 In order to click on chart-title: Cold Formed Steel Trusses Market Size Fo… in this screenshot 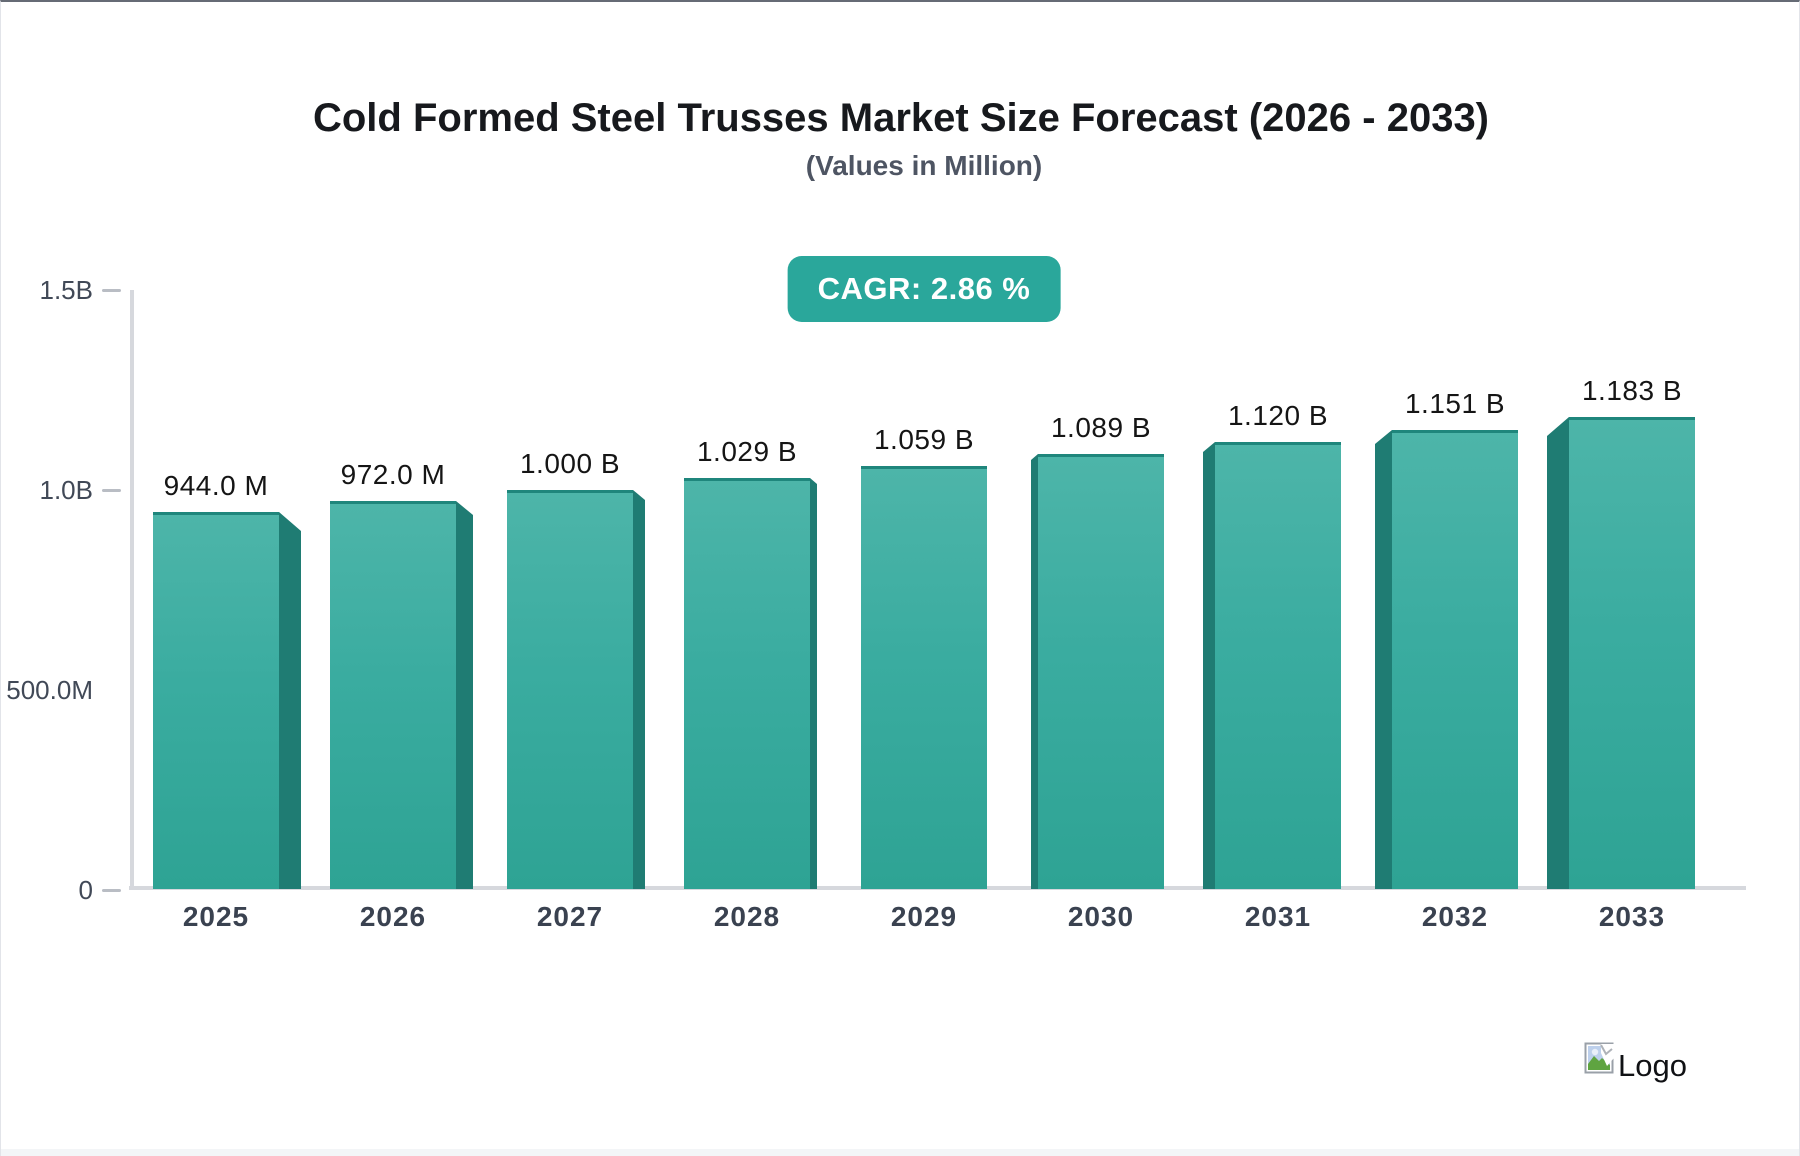, I will do `click(901, 118)`.